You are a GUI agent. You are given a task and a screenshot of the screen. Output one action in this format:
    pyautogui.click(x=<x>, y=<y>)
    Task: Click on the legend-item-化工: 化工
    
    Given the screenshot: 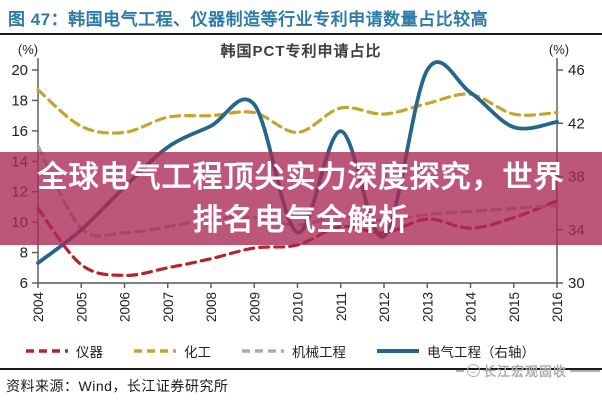 What is the action you would take?
    pyautogui.click(x=172, y=351)
    